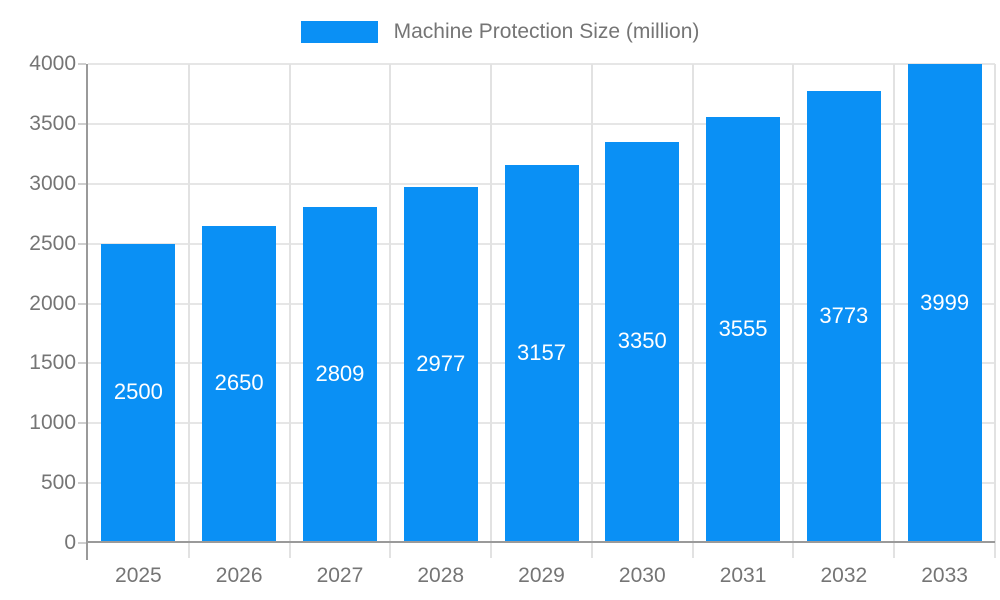 This screenshot has height=600, width=1000. I want to click on bar-value-label: 3555, so click(743, 329).